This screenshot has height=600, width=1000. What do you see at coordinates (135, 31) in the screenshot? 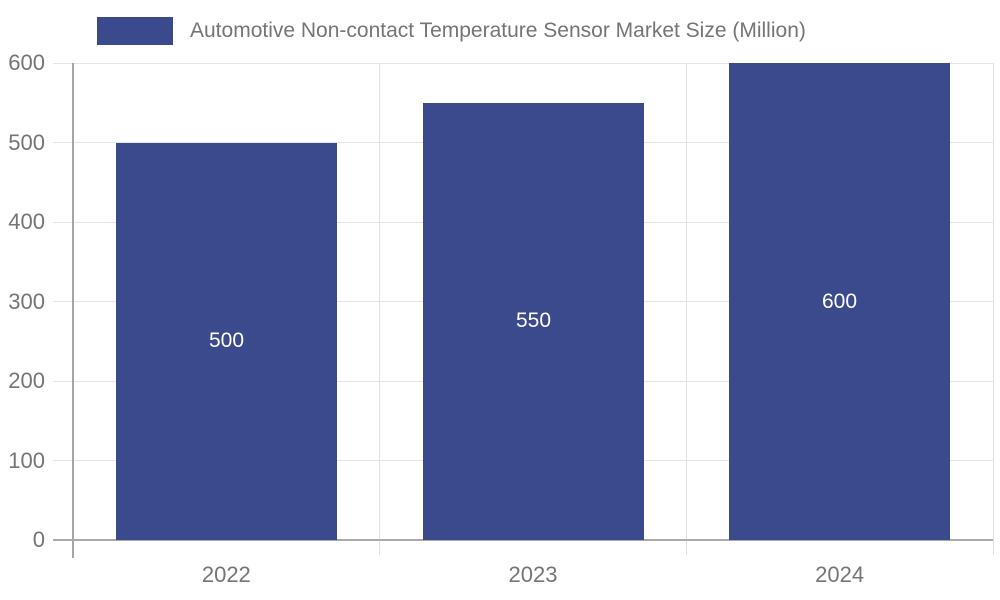
I see `legend-swatch-icon` at bounding box center [135, 31].